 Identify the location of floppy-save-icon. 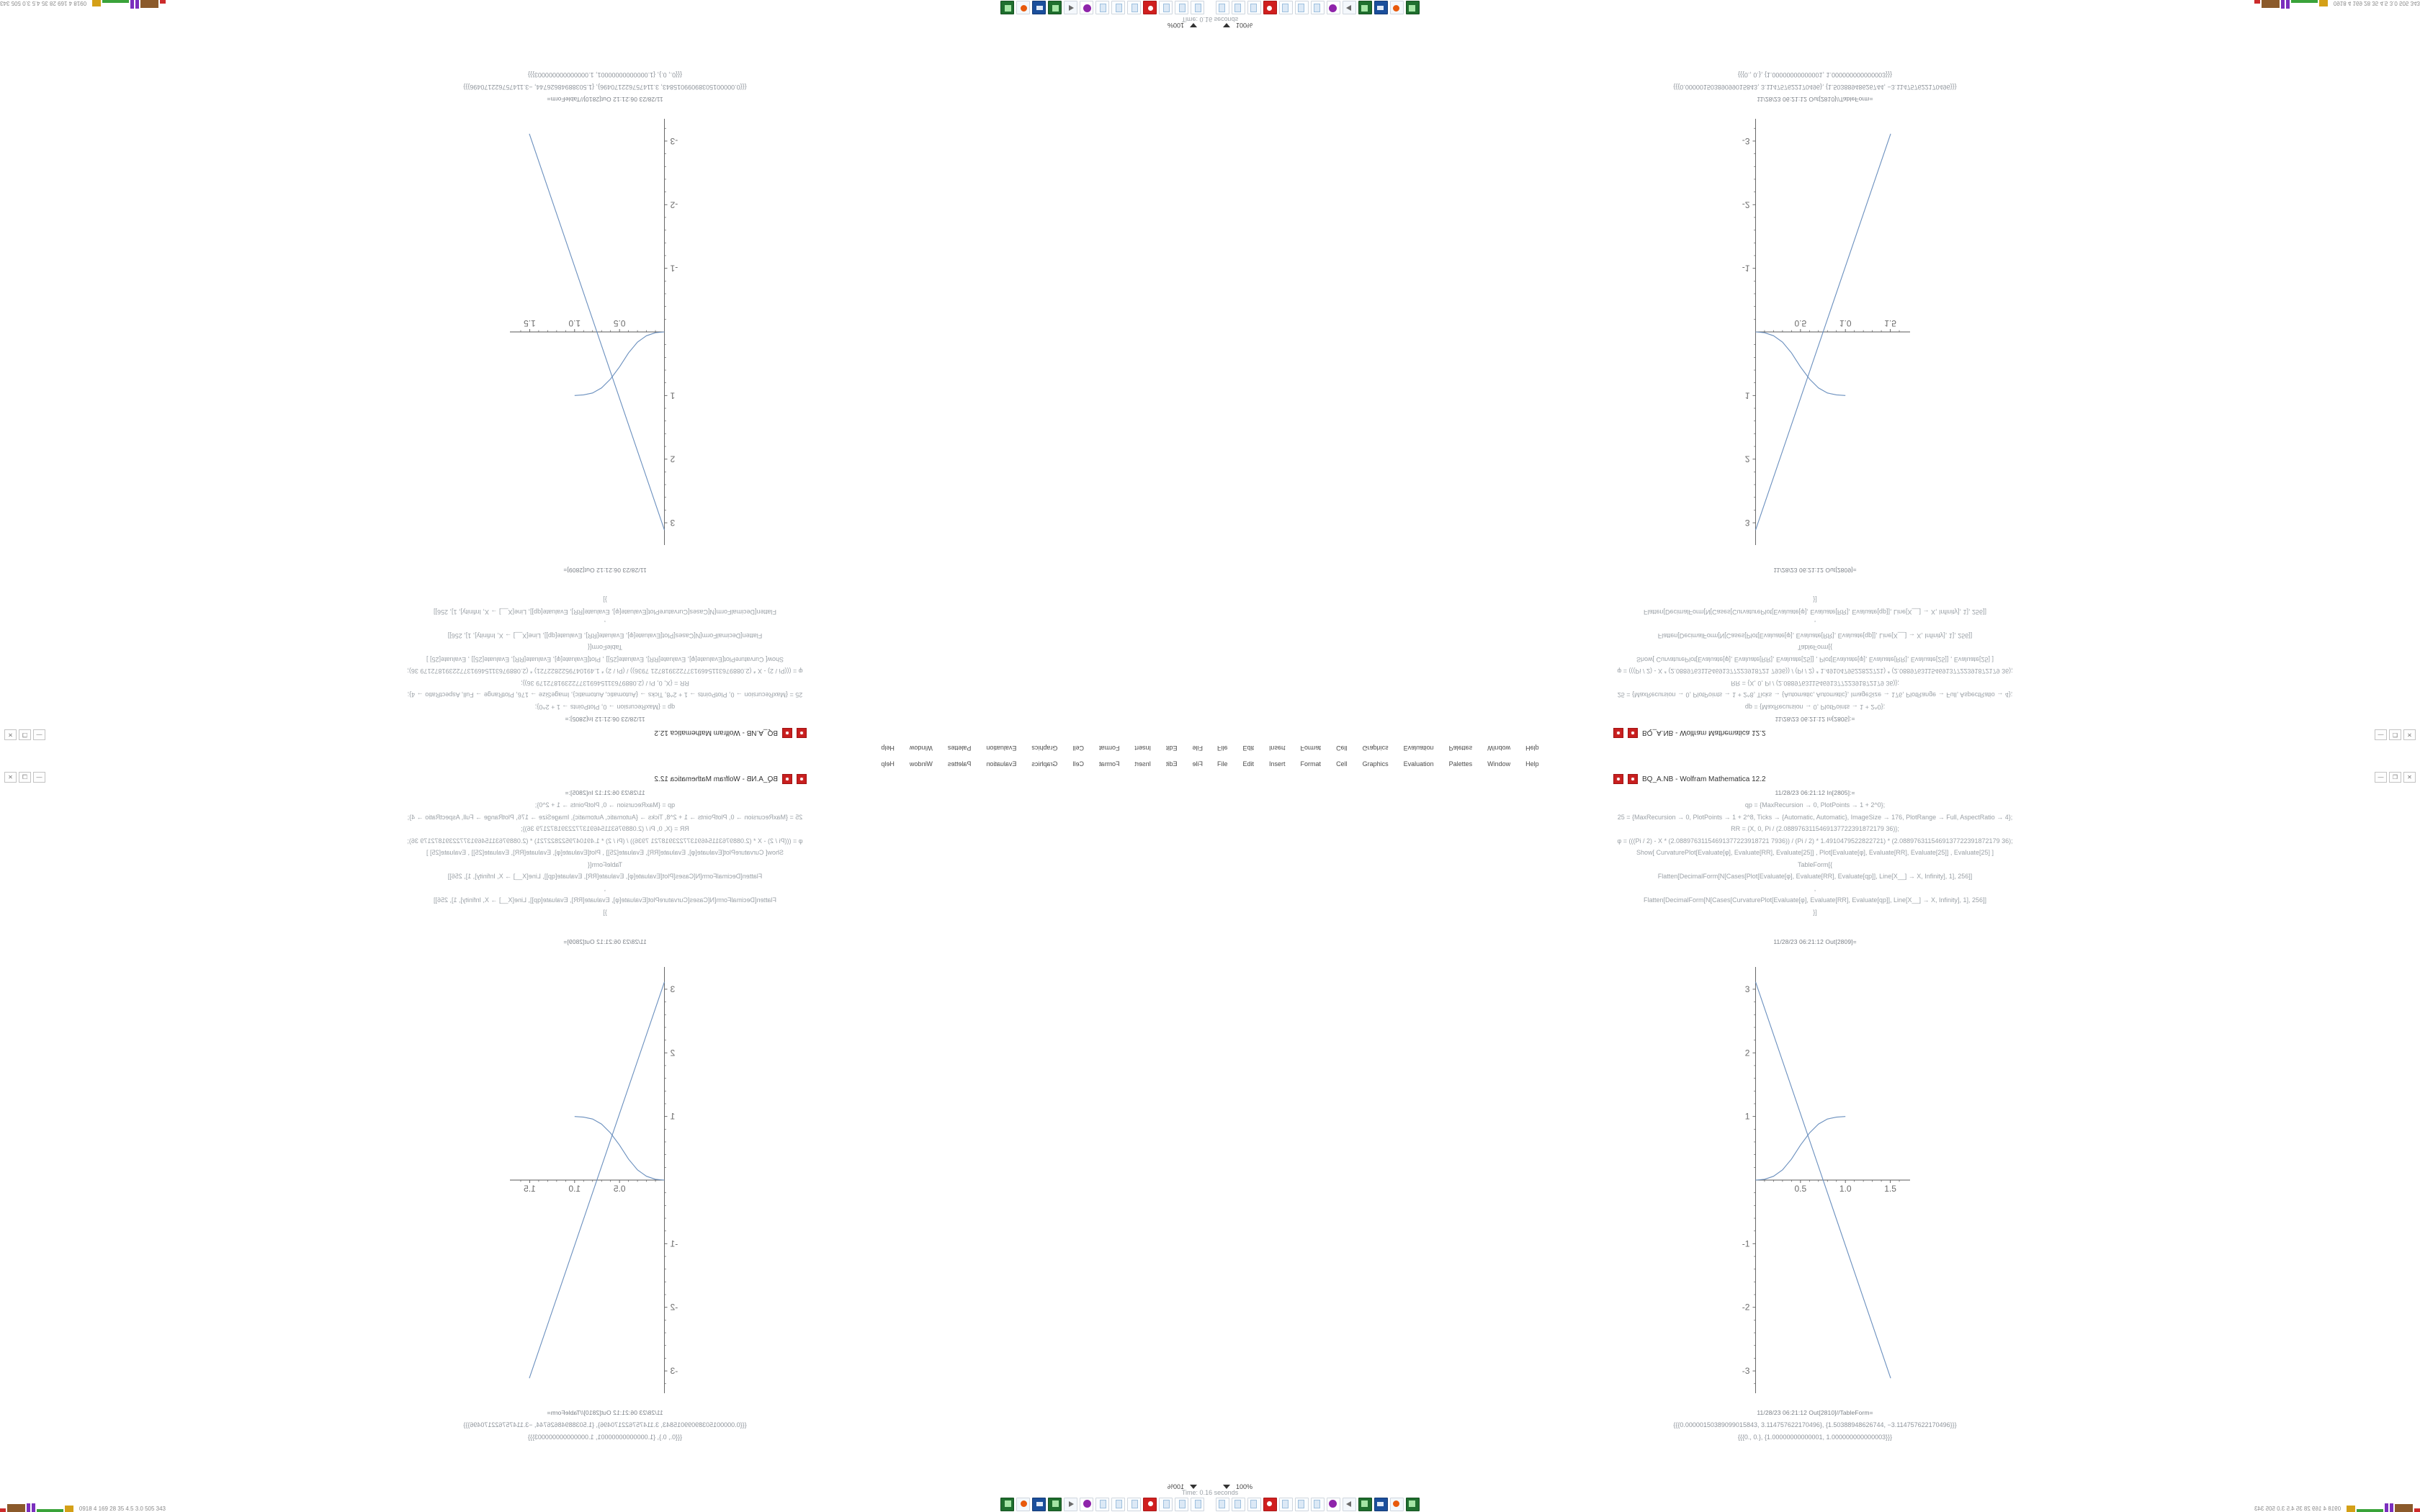
(1039, 7).